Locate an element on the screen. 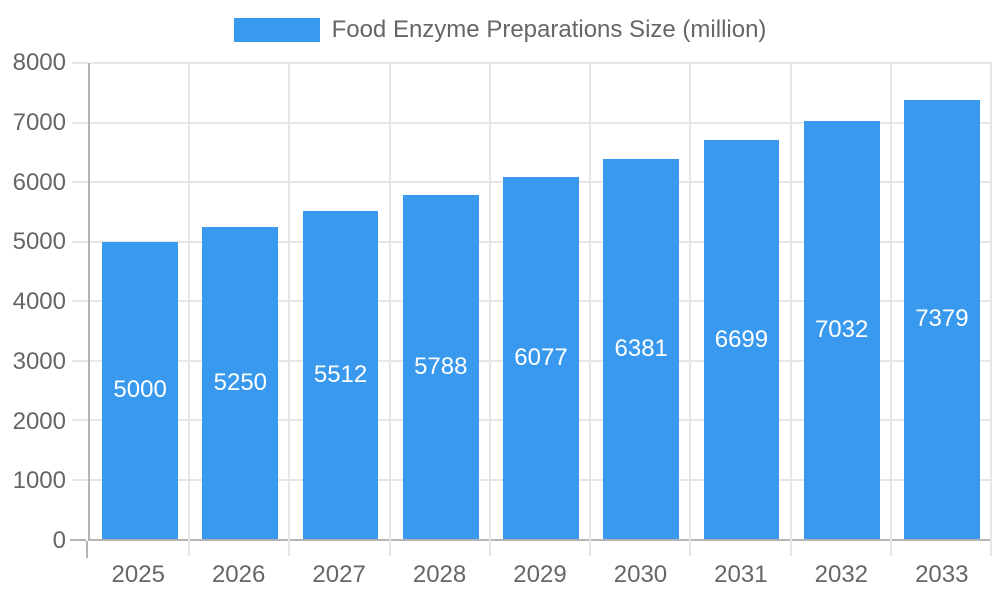 The width and height of the screenshot is (1000, 600). bar-value-label: 5250 is located at coordinates (240, 382).